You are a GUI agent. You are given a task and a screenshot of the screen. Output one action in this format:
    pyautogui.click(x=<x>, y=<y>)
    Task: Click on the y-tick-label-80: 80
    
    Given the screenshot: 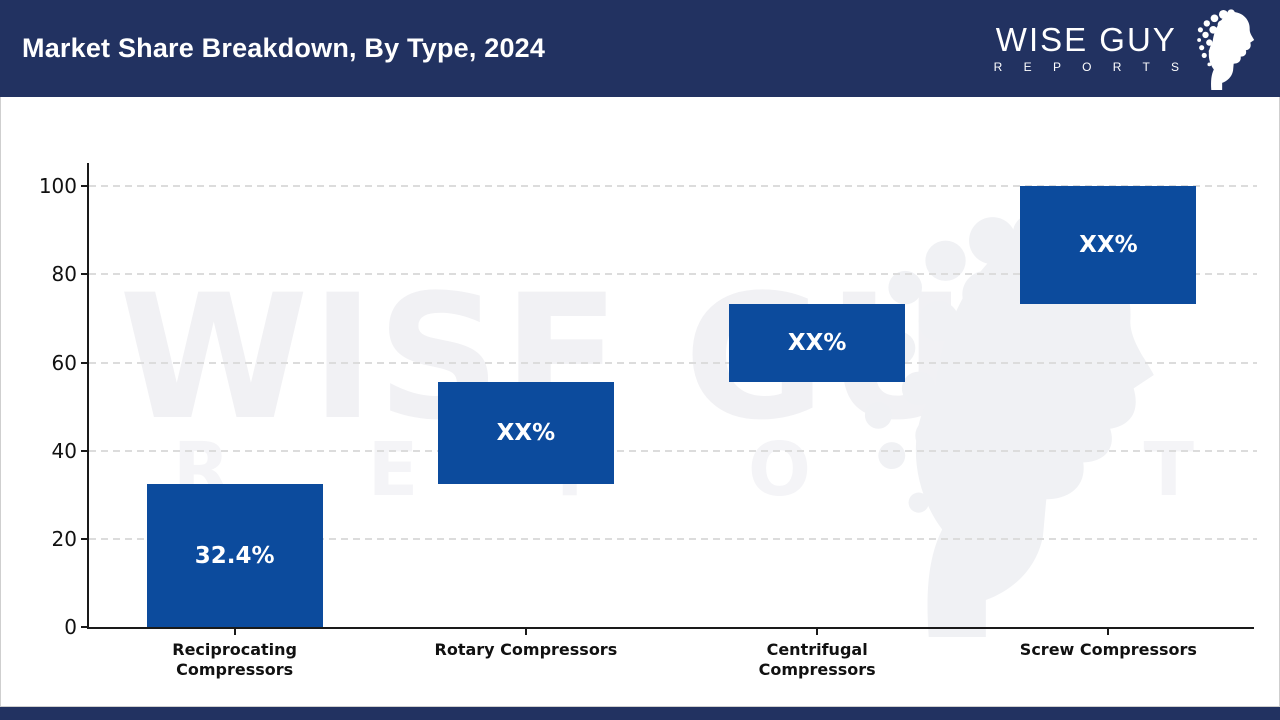 What is the action you would take?
    pyautogui.click(x=64, y=274)
    